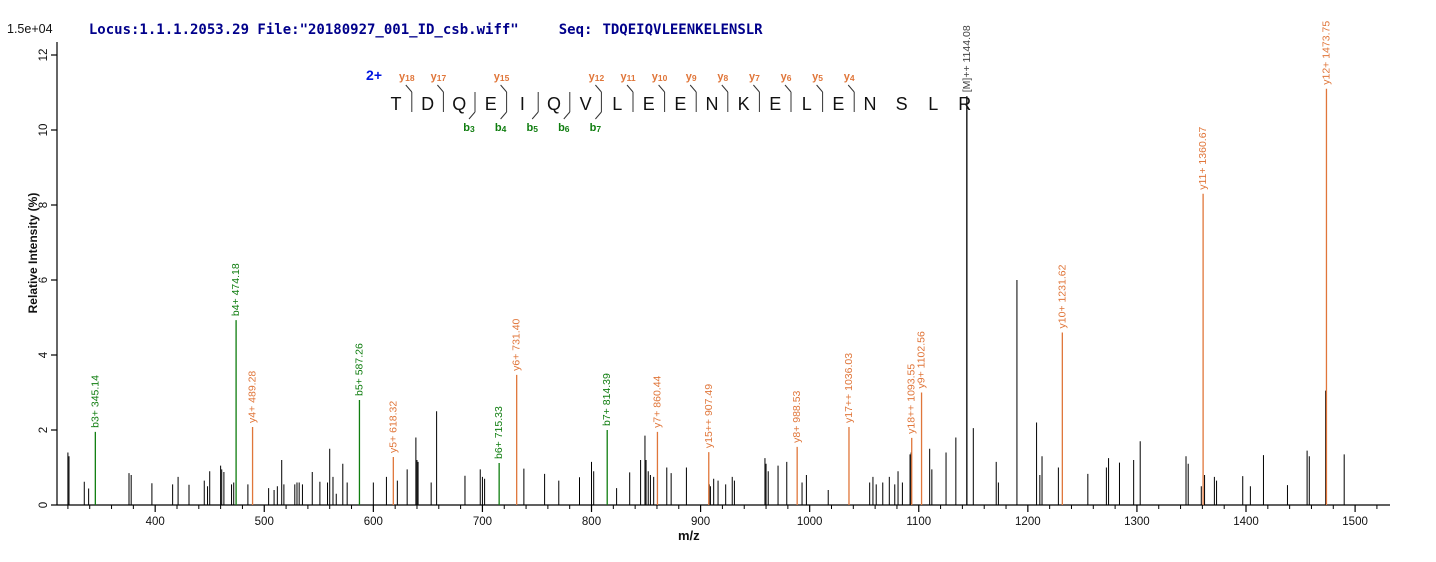  Describe the element at coordinates (744, 104) in the screenshot. I see `sequence-residue: K` at that location.